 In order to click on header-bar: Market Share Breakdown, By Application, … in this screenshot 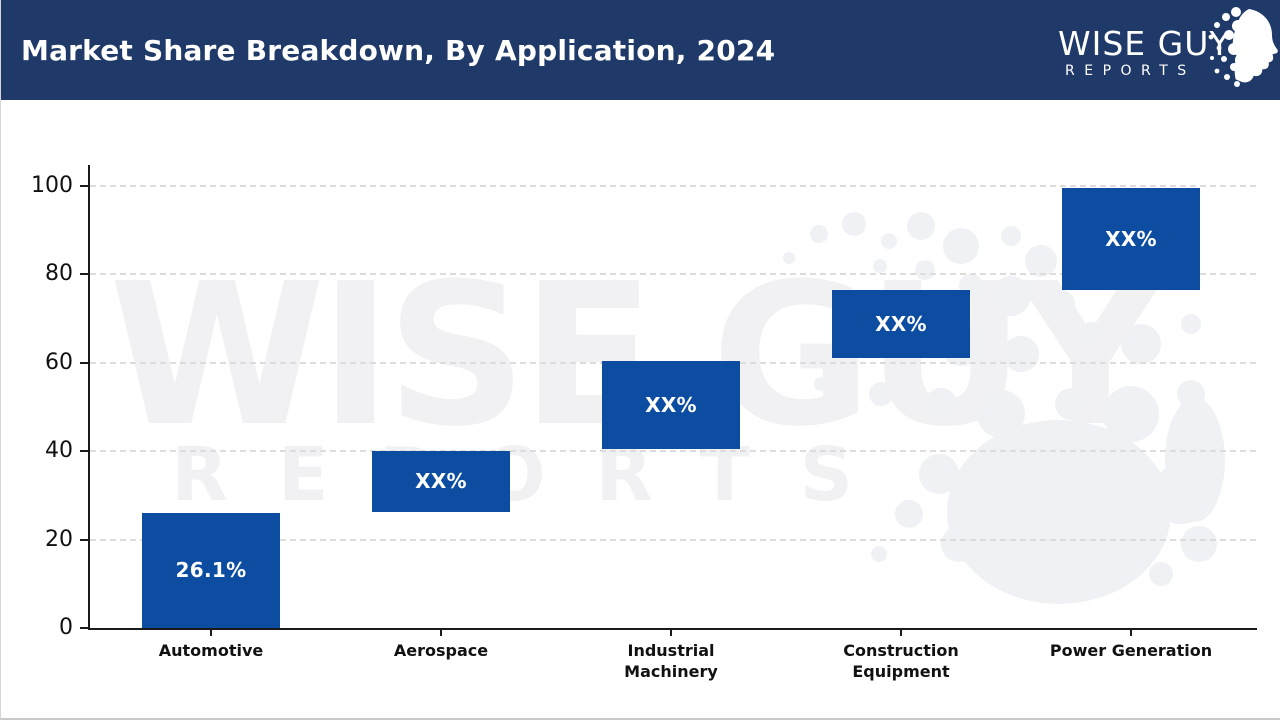, I will do `click(640, 50)`.